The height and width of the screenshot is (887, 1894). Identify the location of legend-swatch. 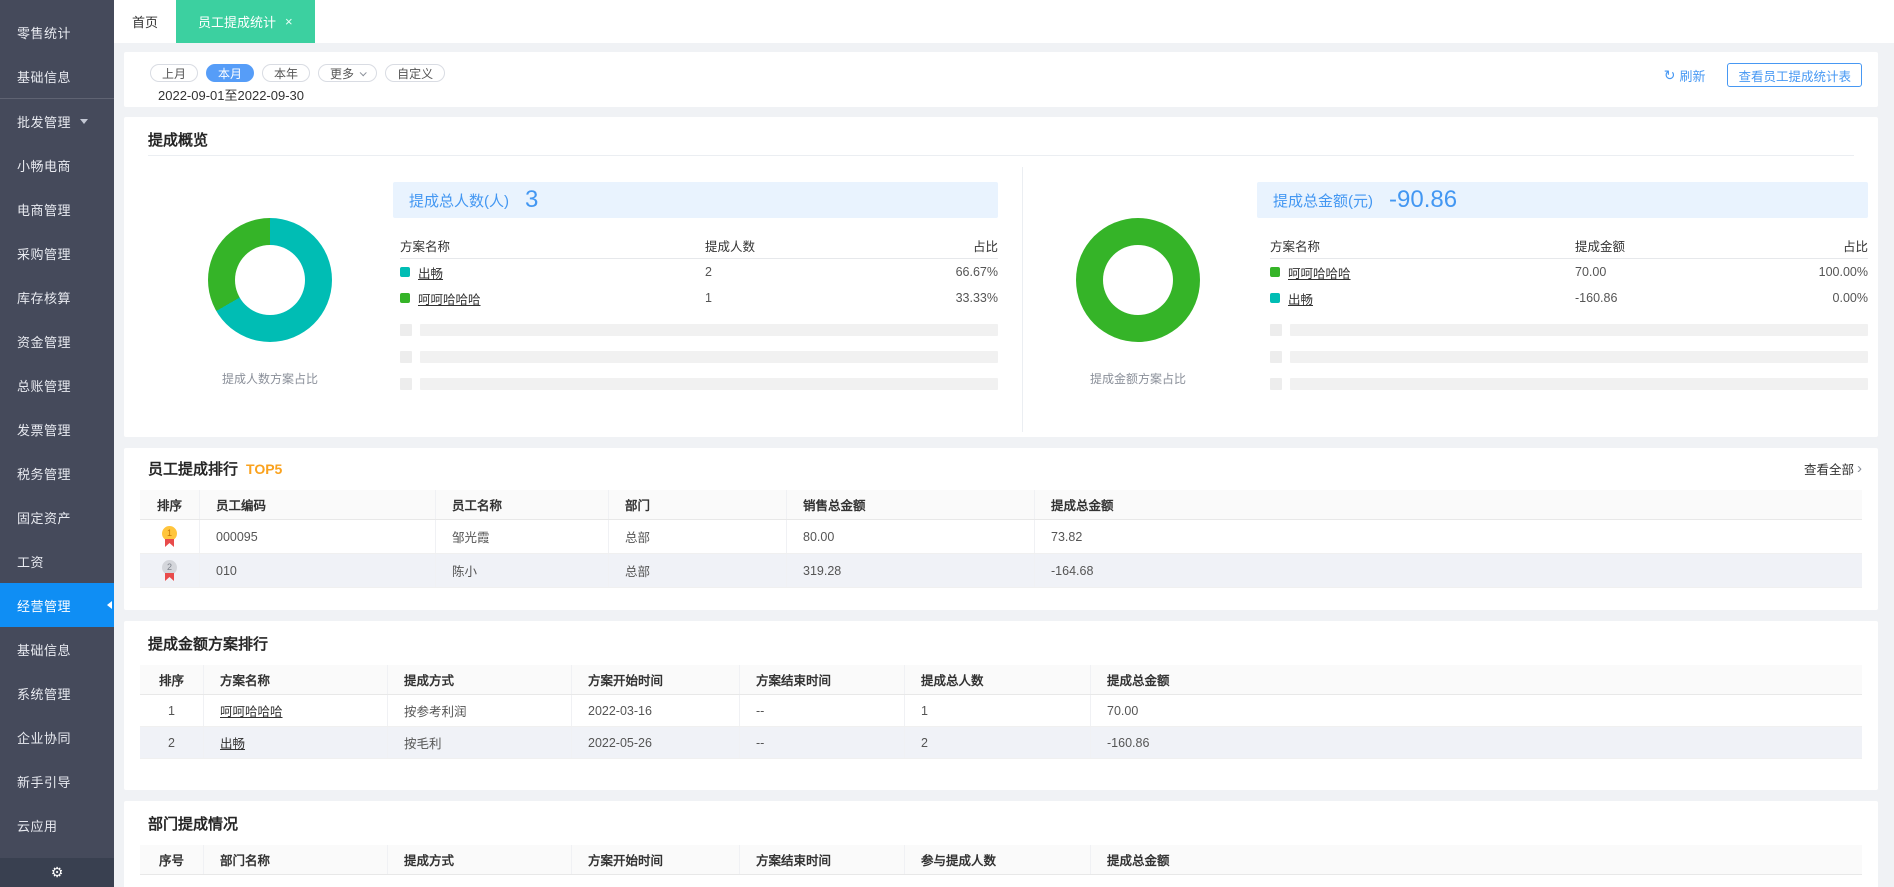
(405, 298).